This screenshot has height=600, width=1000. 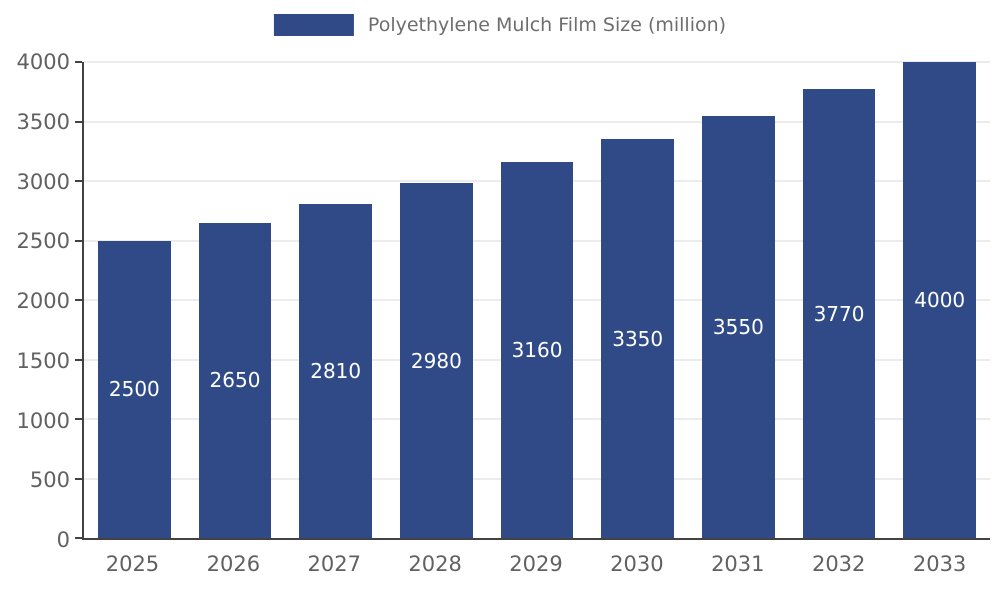 I want to click on bar: 2810, so click(x=335, y=370).